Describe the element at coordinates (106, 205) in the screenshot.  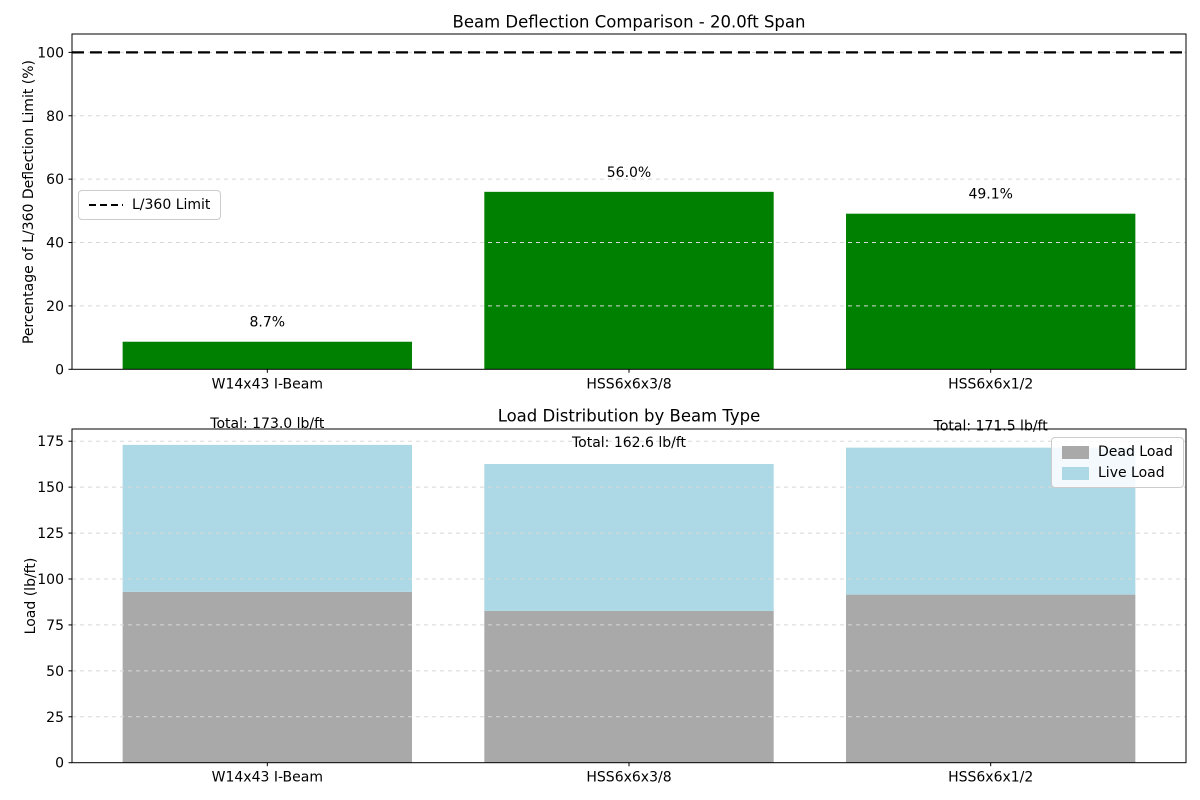
I see `dashed-line-swatch-icon` at that location.